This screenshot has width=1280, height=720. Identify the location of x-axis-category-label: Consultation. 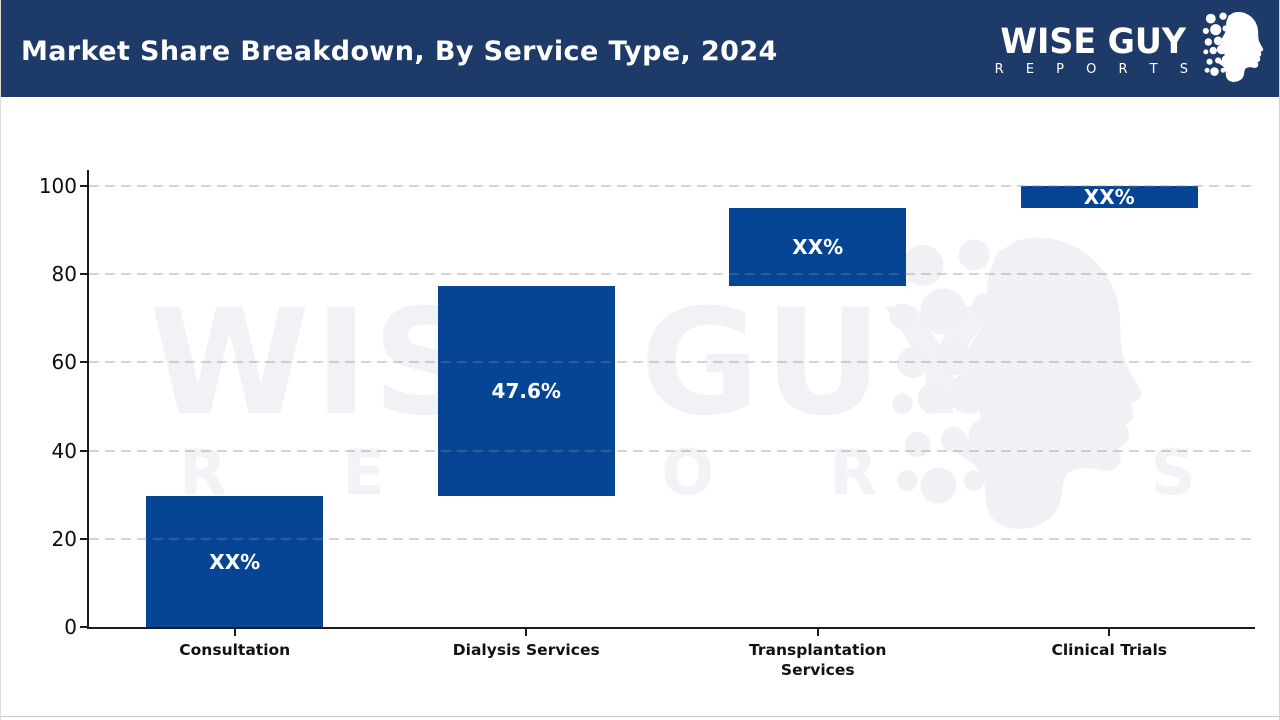
(235, 650).